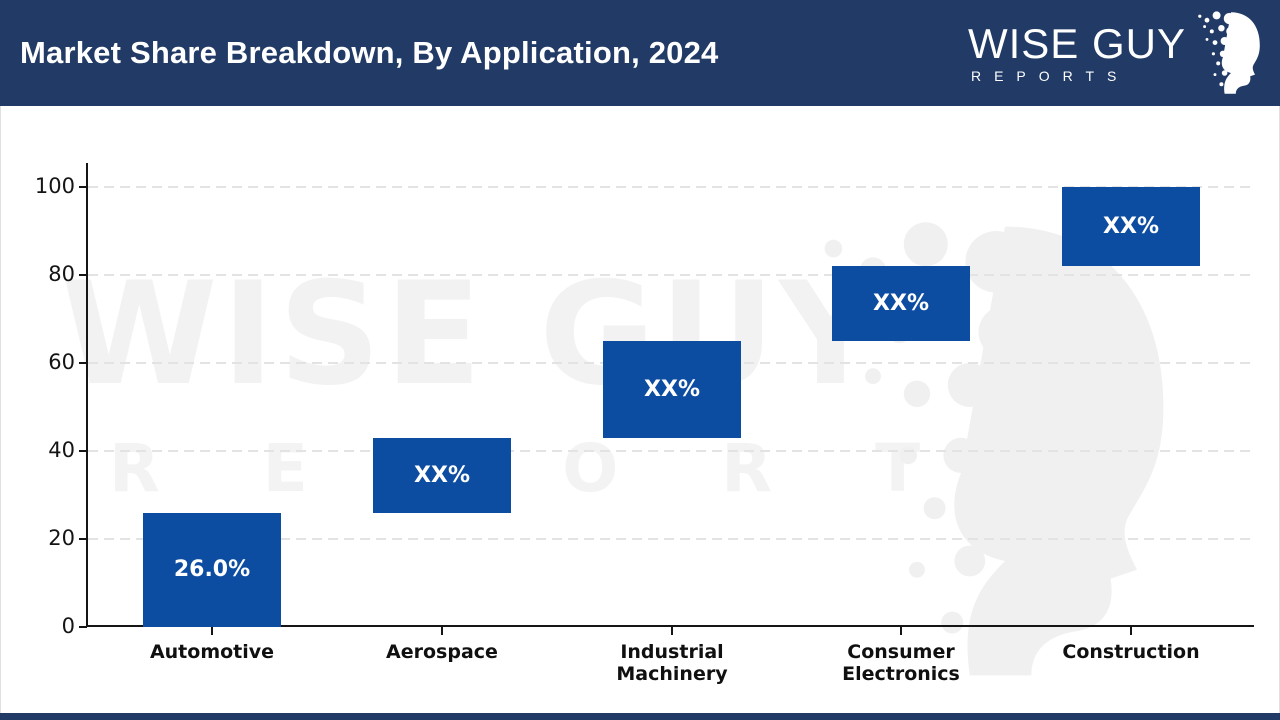 This screenshot has width=1280, height=720. I want to click on watermark-subtitle: R E P O R T S, so click(610, 468).